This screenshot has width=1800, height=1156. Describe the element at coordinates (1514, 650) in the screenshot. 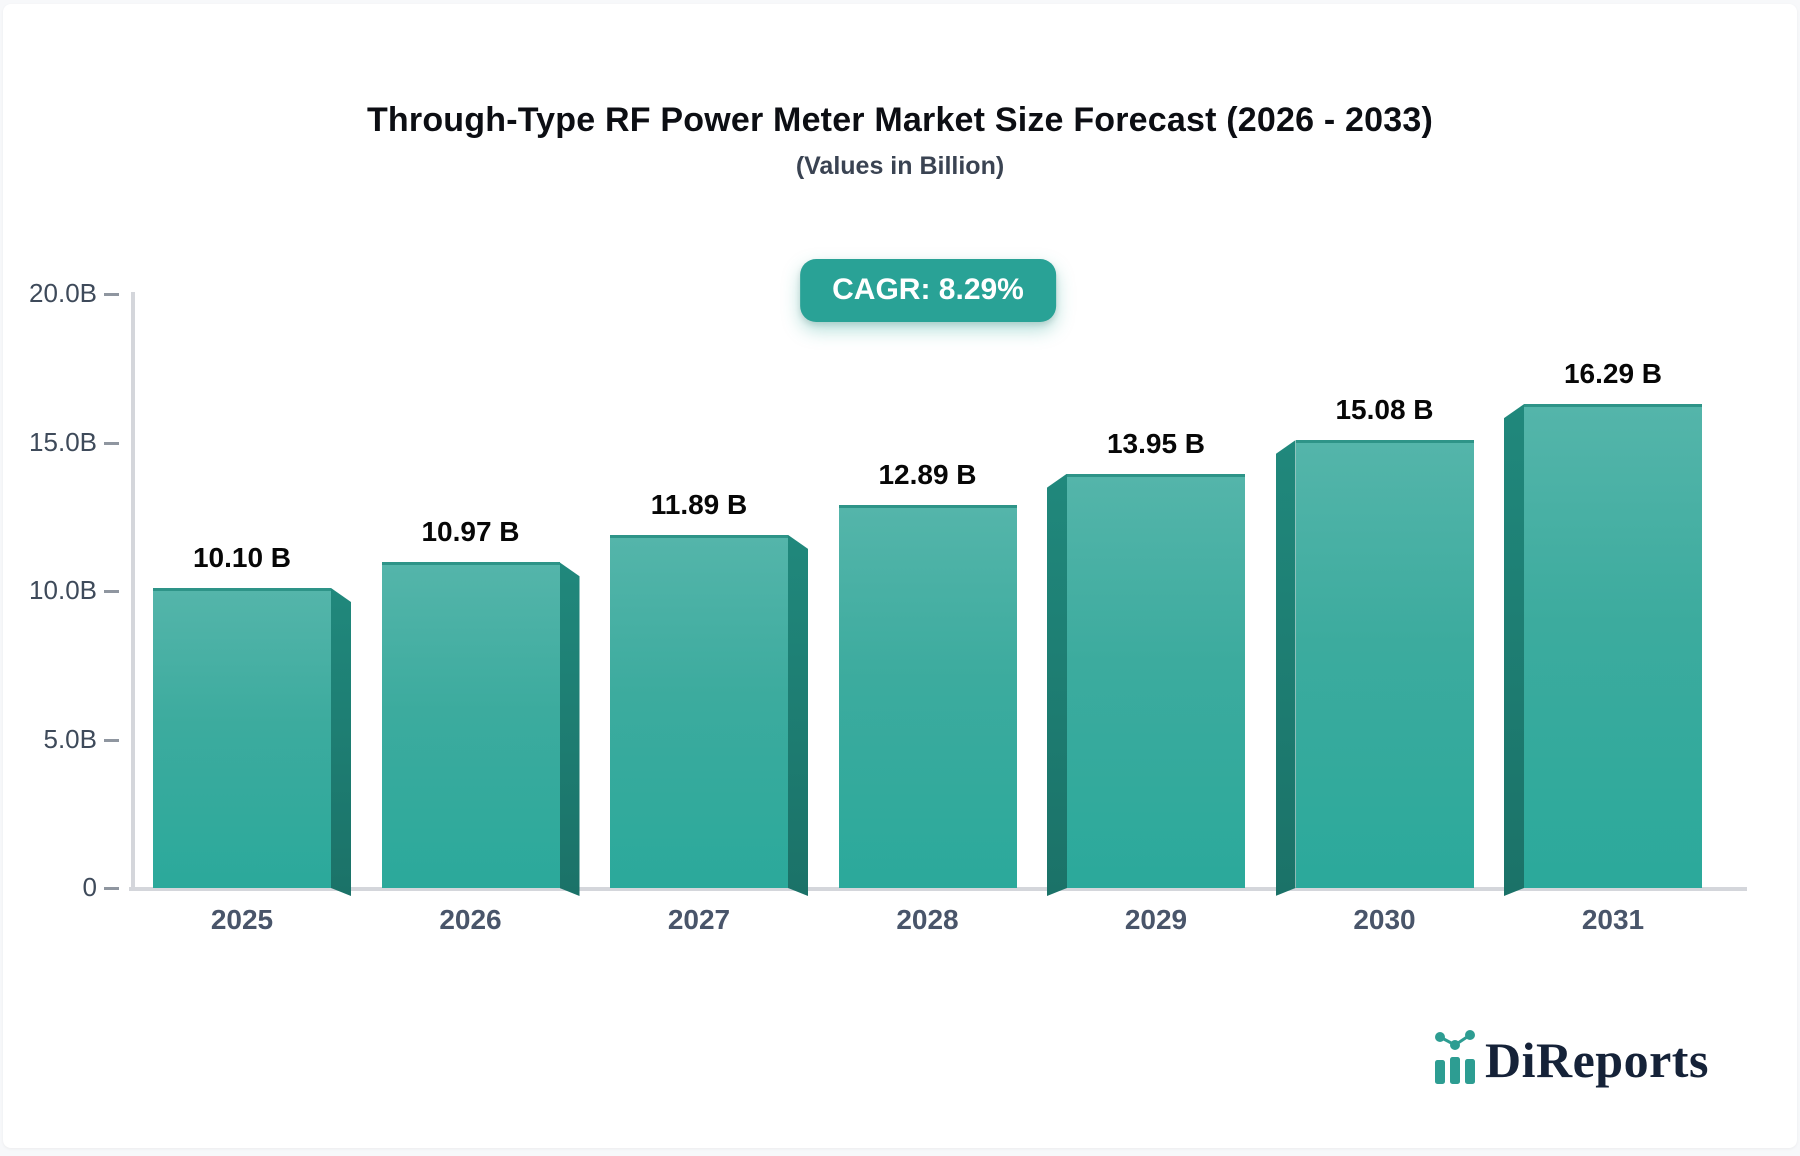

I see `bar-2031-3d-side` at that location.